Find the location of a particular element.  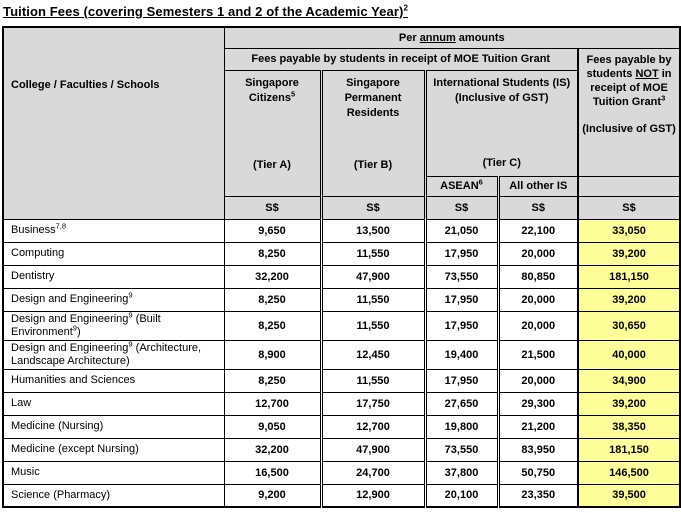

table-row: Business7,8 9,650 13,500 21,050 22,100 33,050 is located at coordinates (341, 230).